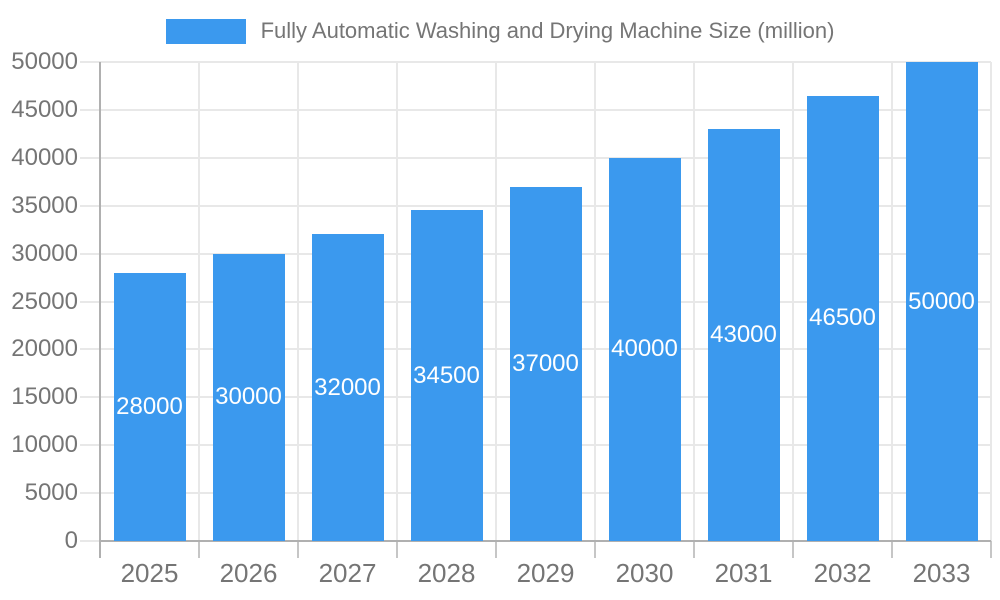  I want to click on bar-2029, so click(545, 363).